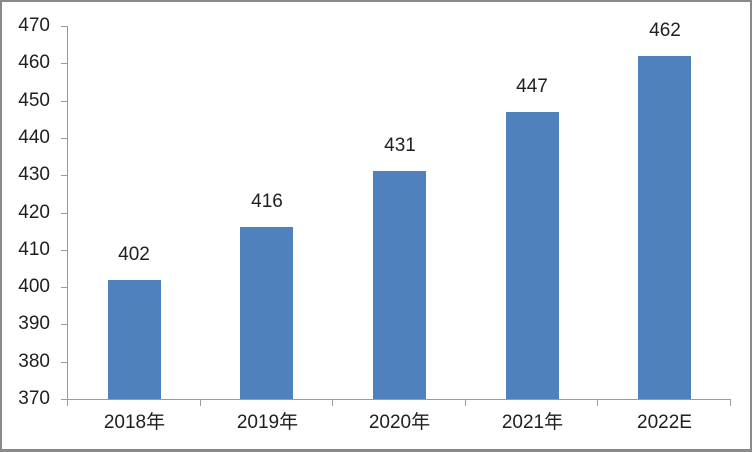 The height and width of the screenshot is (452, 752). Describe the element at coordinates (396, 399) in the screenshot. I see `x-axis-line` at that location.